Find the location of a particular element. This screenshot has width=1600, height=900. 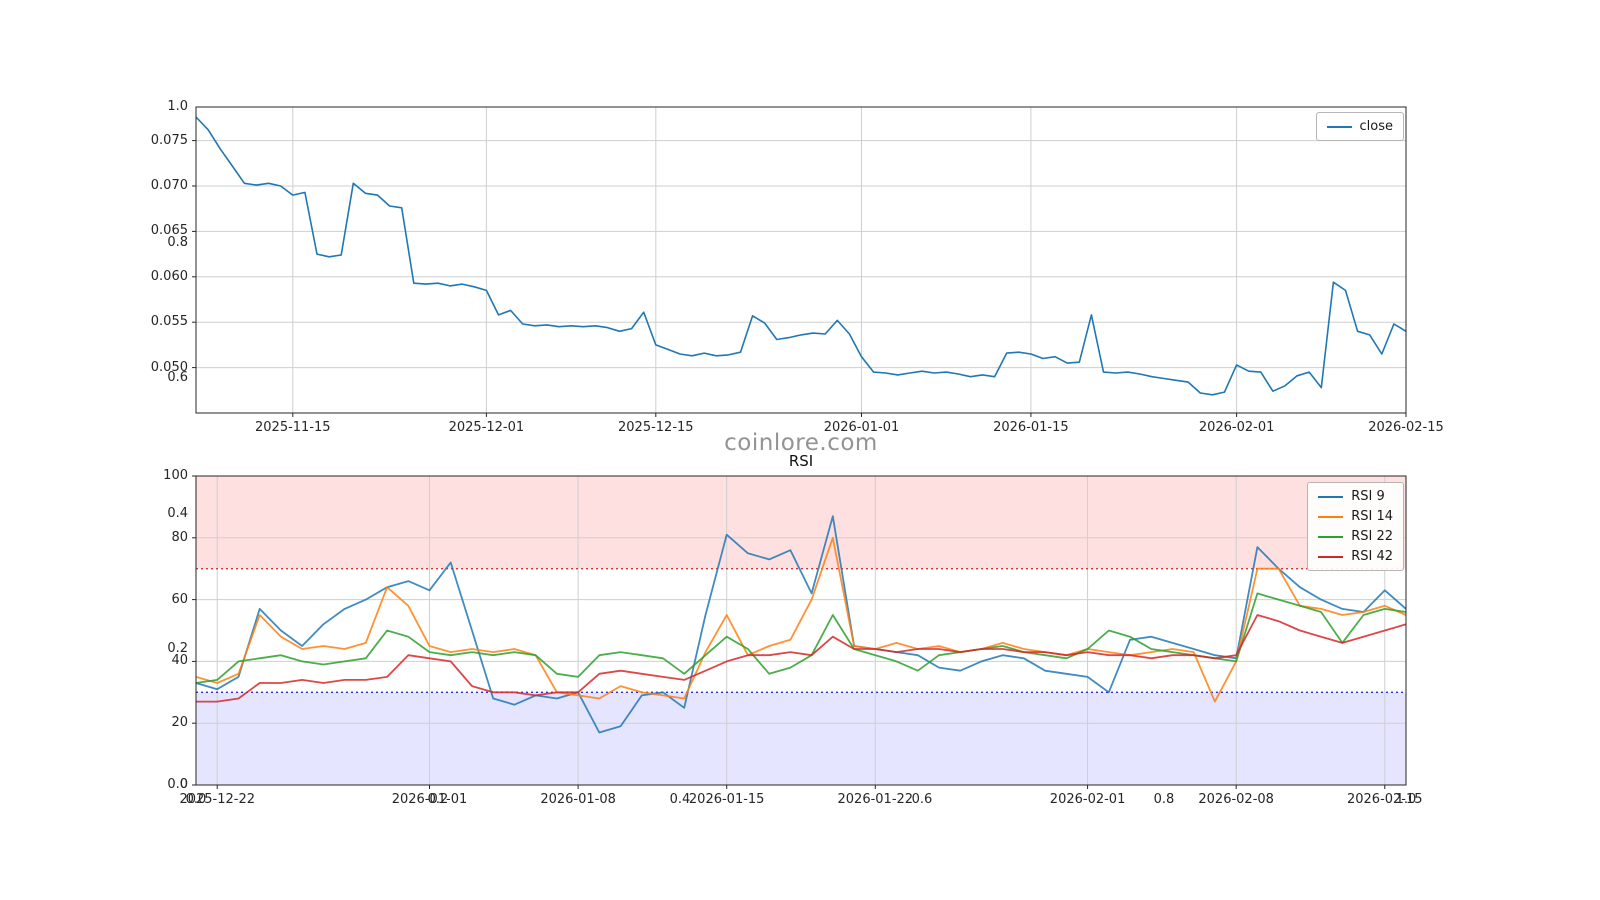

y-tick-label: 0.070 is located at coordinates (169, 185).